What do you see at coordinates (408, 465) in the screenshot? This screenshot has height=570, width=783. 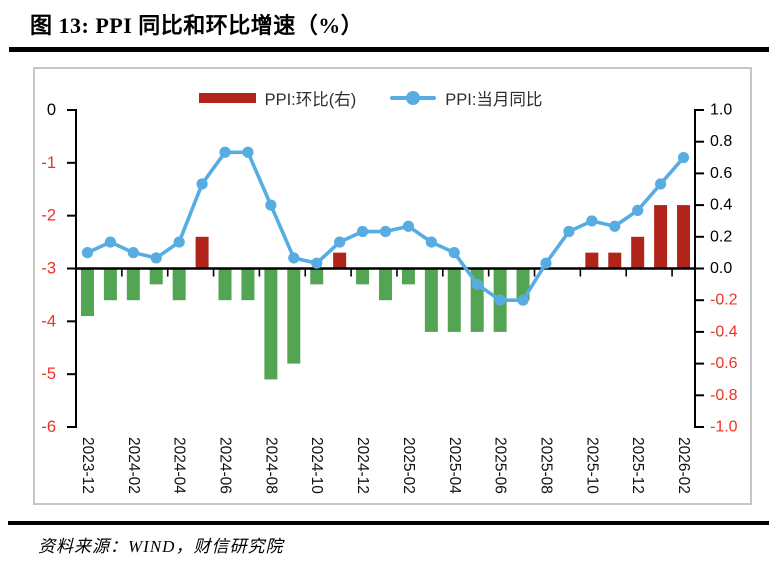 I see `x-axis-label: 2025-02` at bounding box center [408, 465].